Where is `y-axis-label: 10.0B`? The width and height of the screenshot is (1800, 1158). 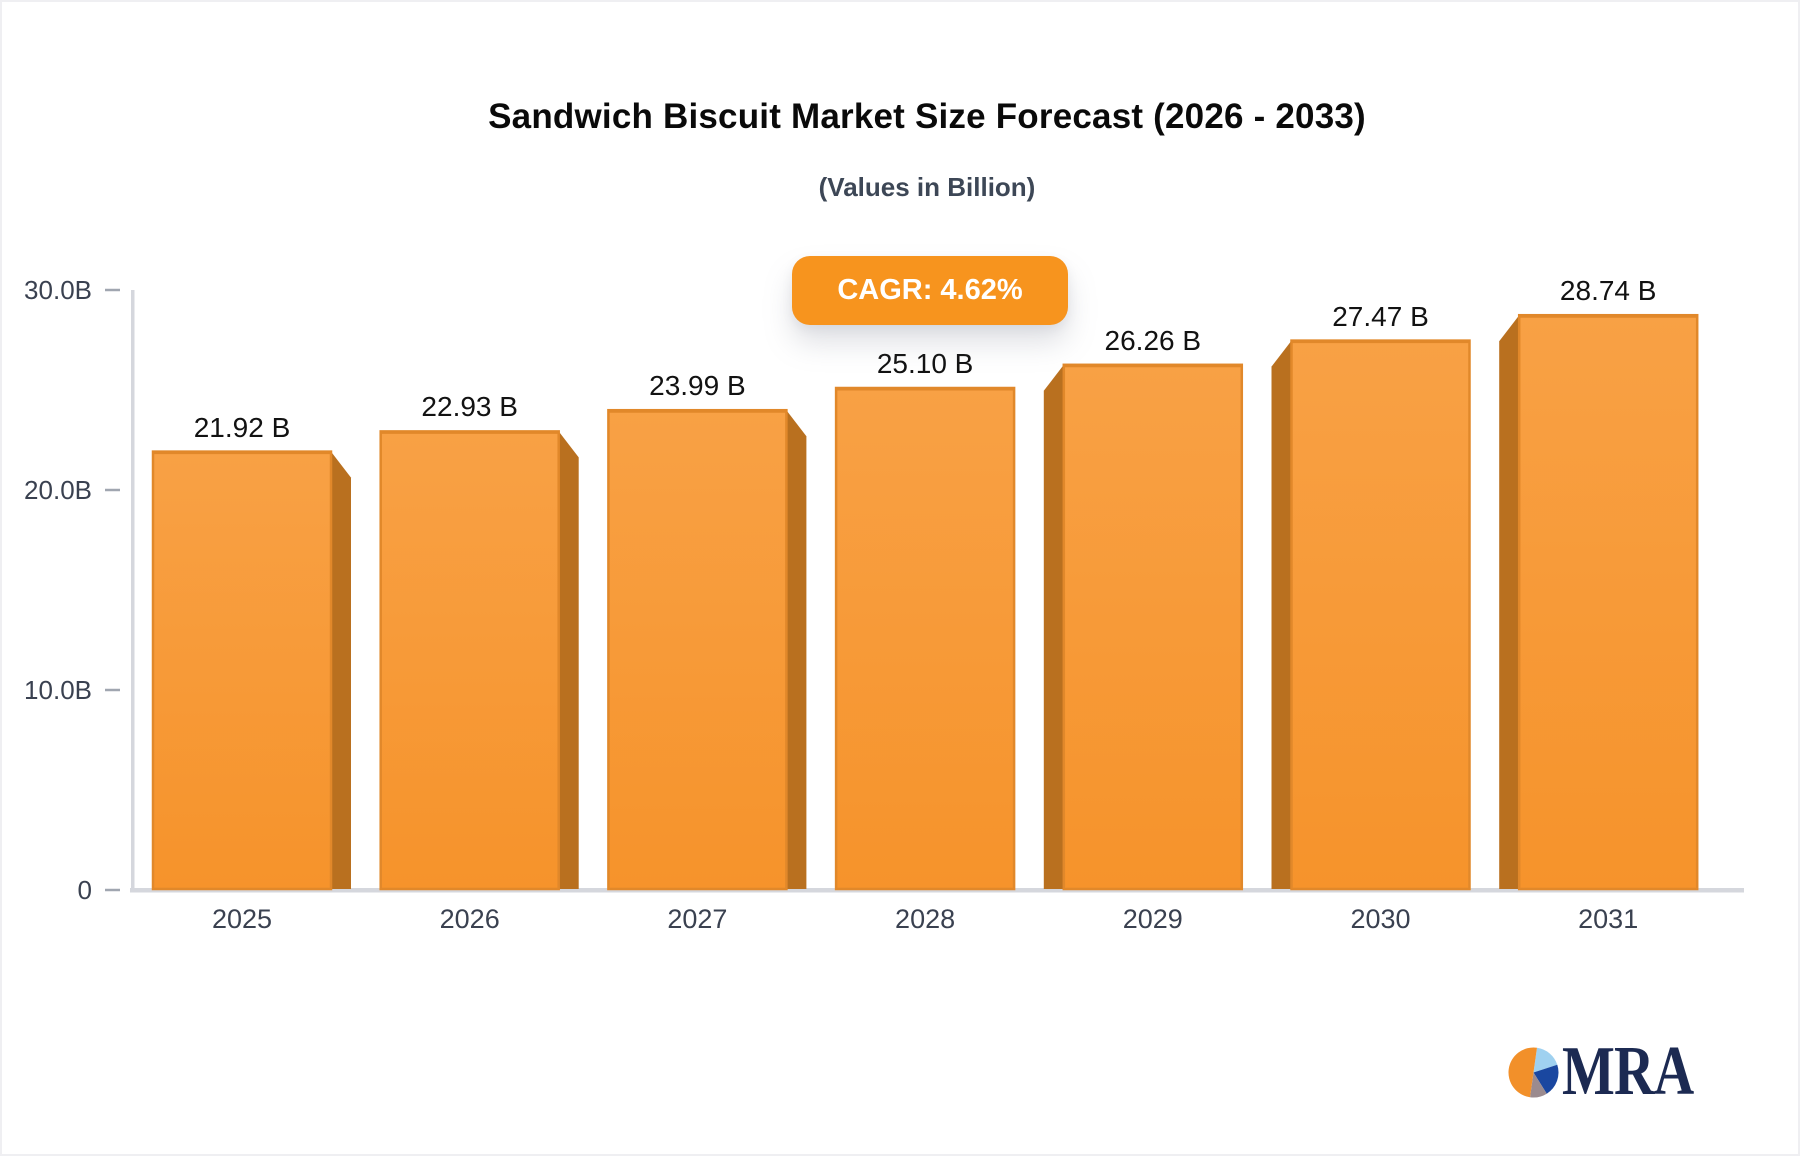
y-axis-label: 10.0B is located at coordinates (58, 690).